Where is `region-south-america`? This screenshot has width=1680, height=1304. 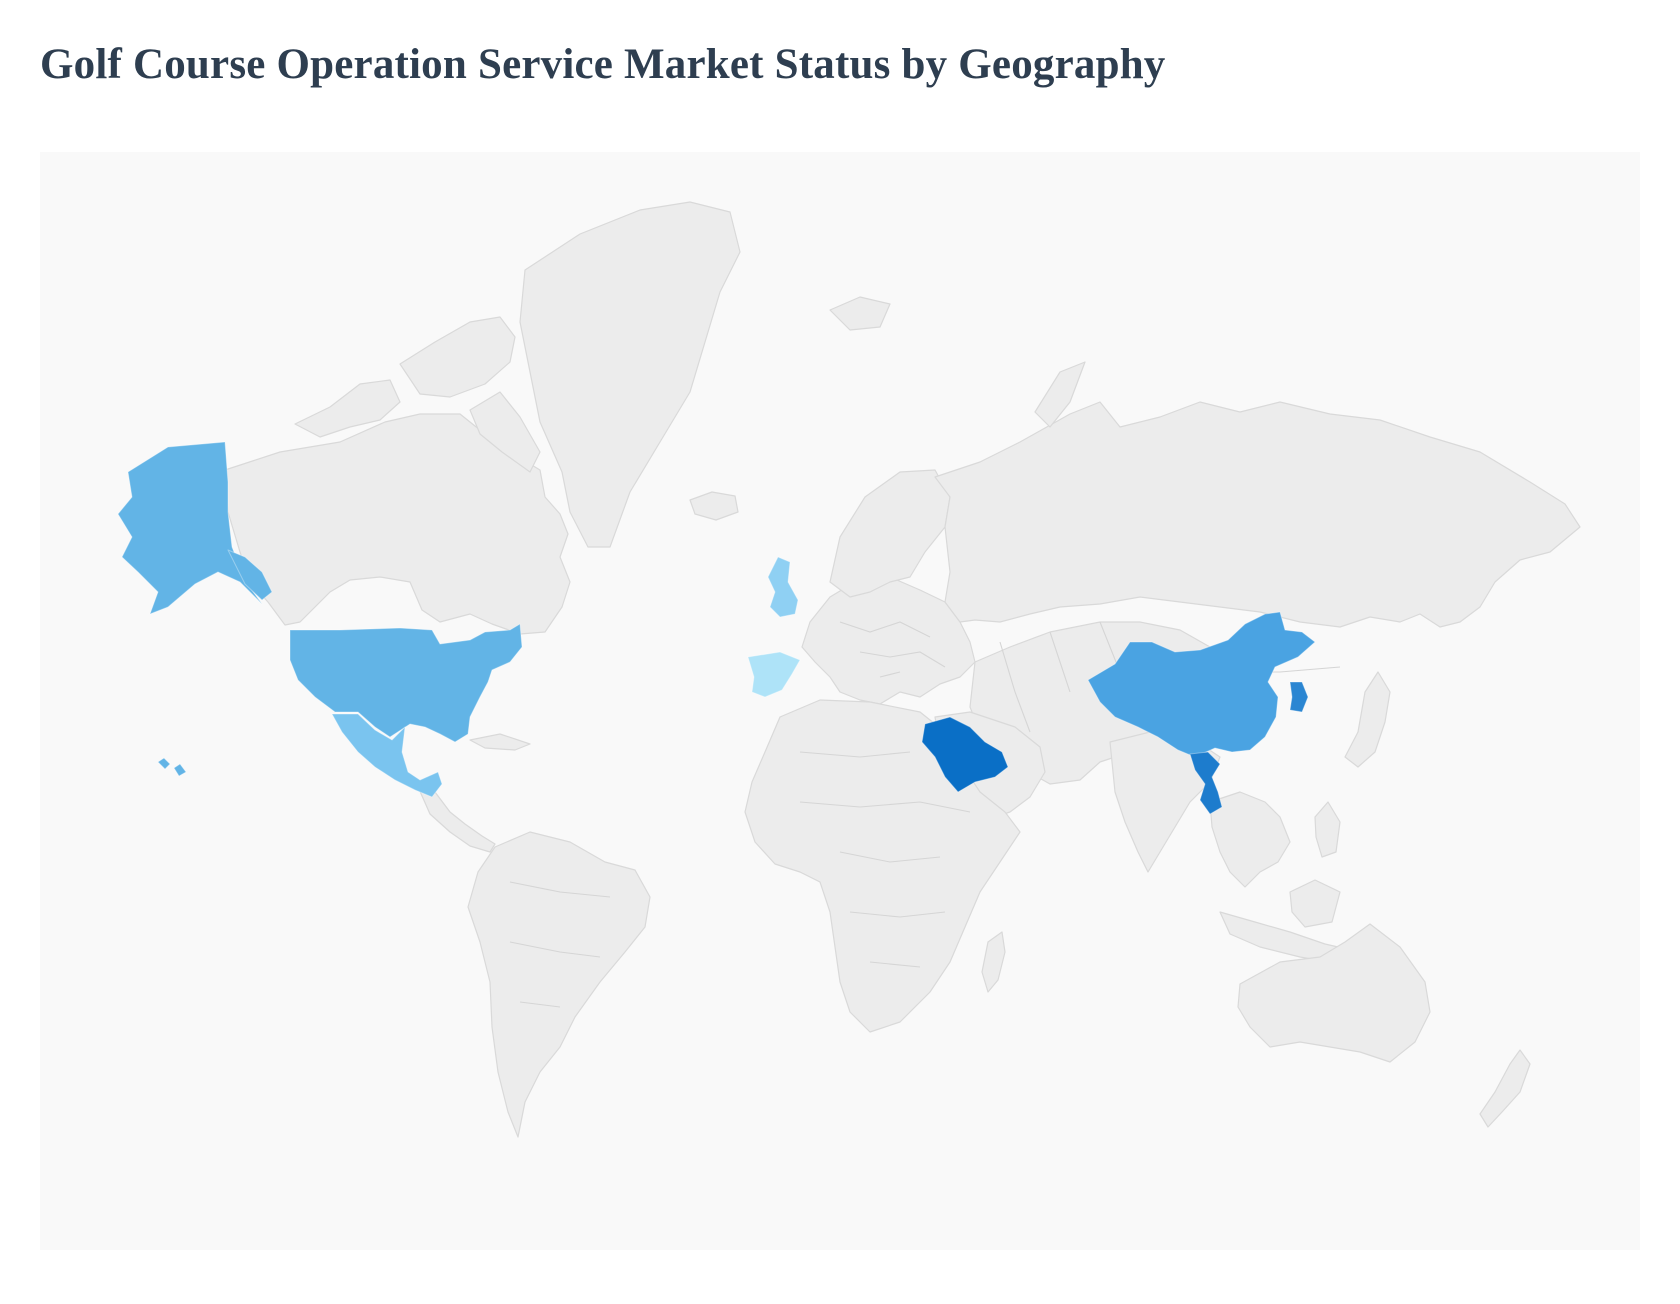 region-south-america is located at coordinates (559, 984).